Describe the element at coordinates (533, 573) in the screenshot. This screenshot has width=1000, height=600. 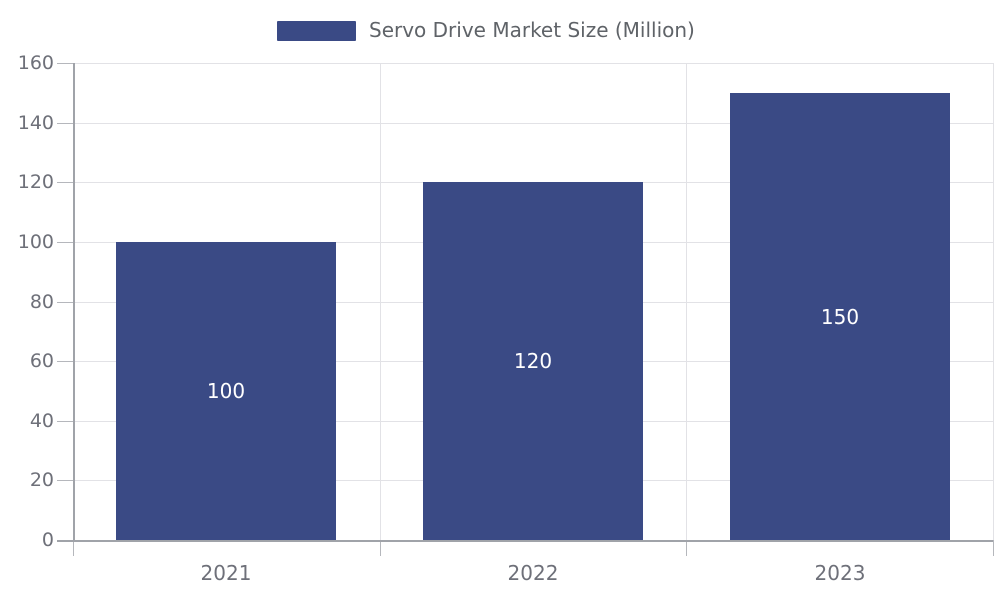
I see `x-axis-label: 2022` at that location.